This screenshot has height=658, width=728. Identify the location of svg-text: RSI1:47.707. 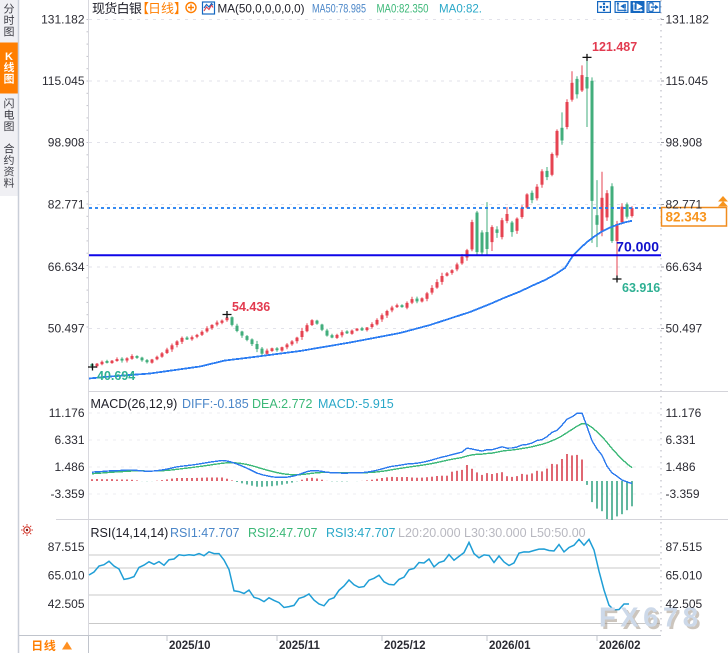
(205, 533).